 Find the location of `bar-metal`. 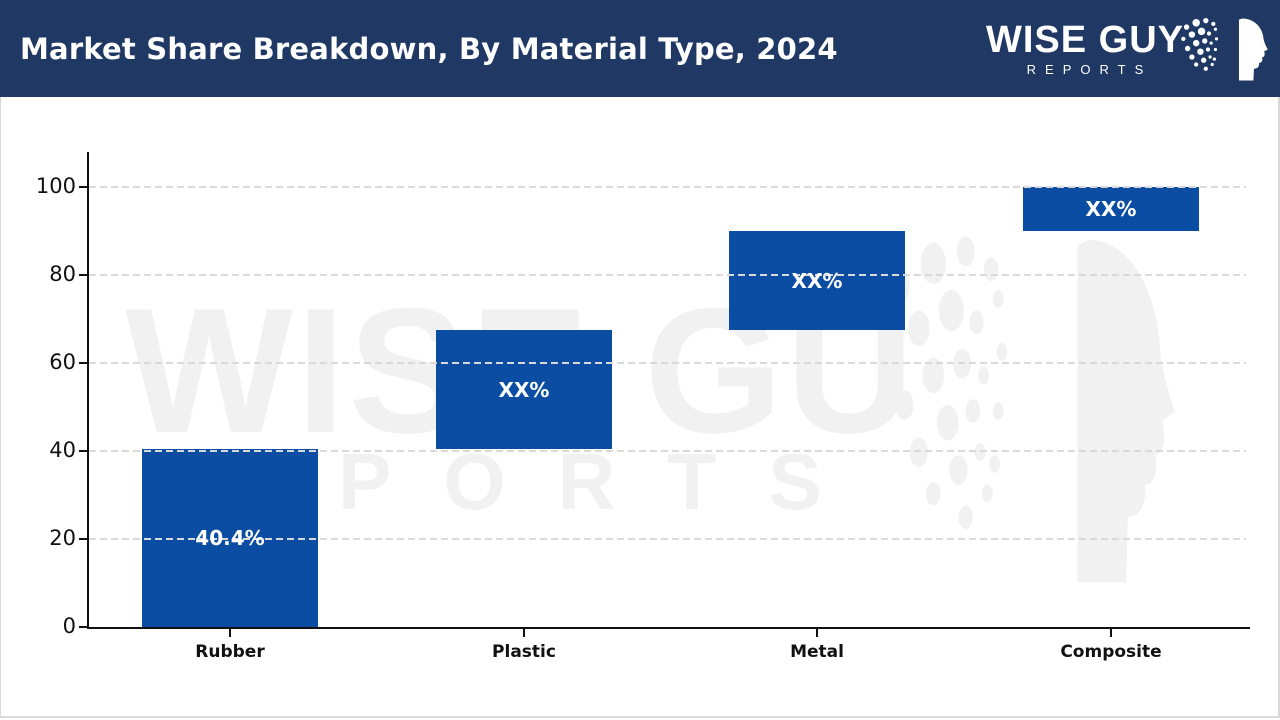

bar-metal is located at coordinates (817, 281).